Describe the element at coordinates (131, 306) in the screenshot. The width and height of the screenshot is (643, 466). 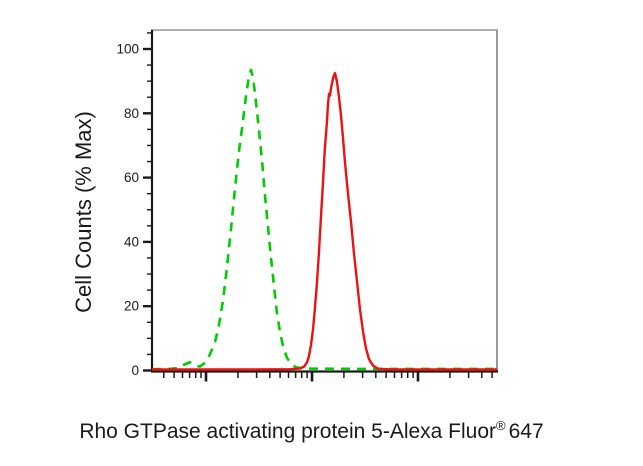
I see `y-tick-label: 20` at that location.